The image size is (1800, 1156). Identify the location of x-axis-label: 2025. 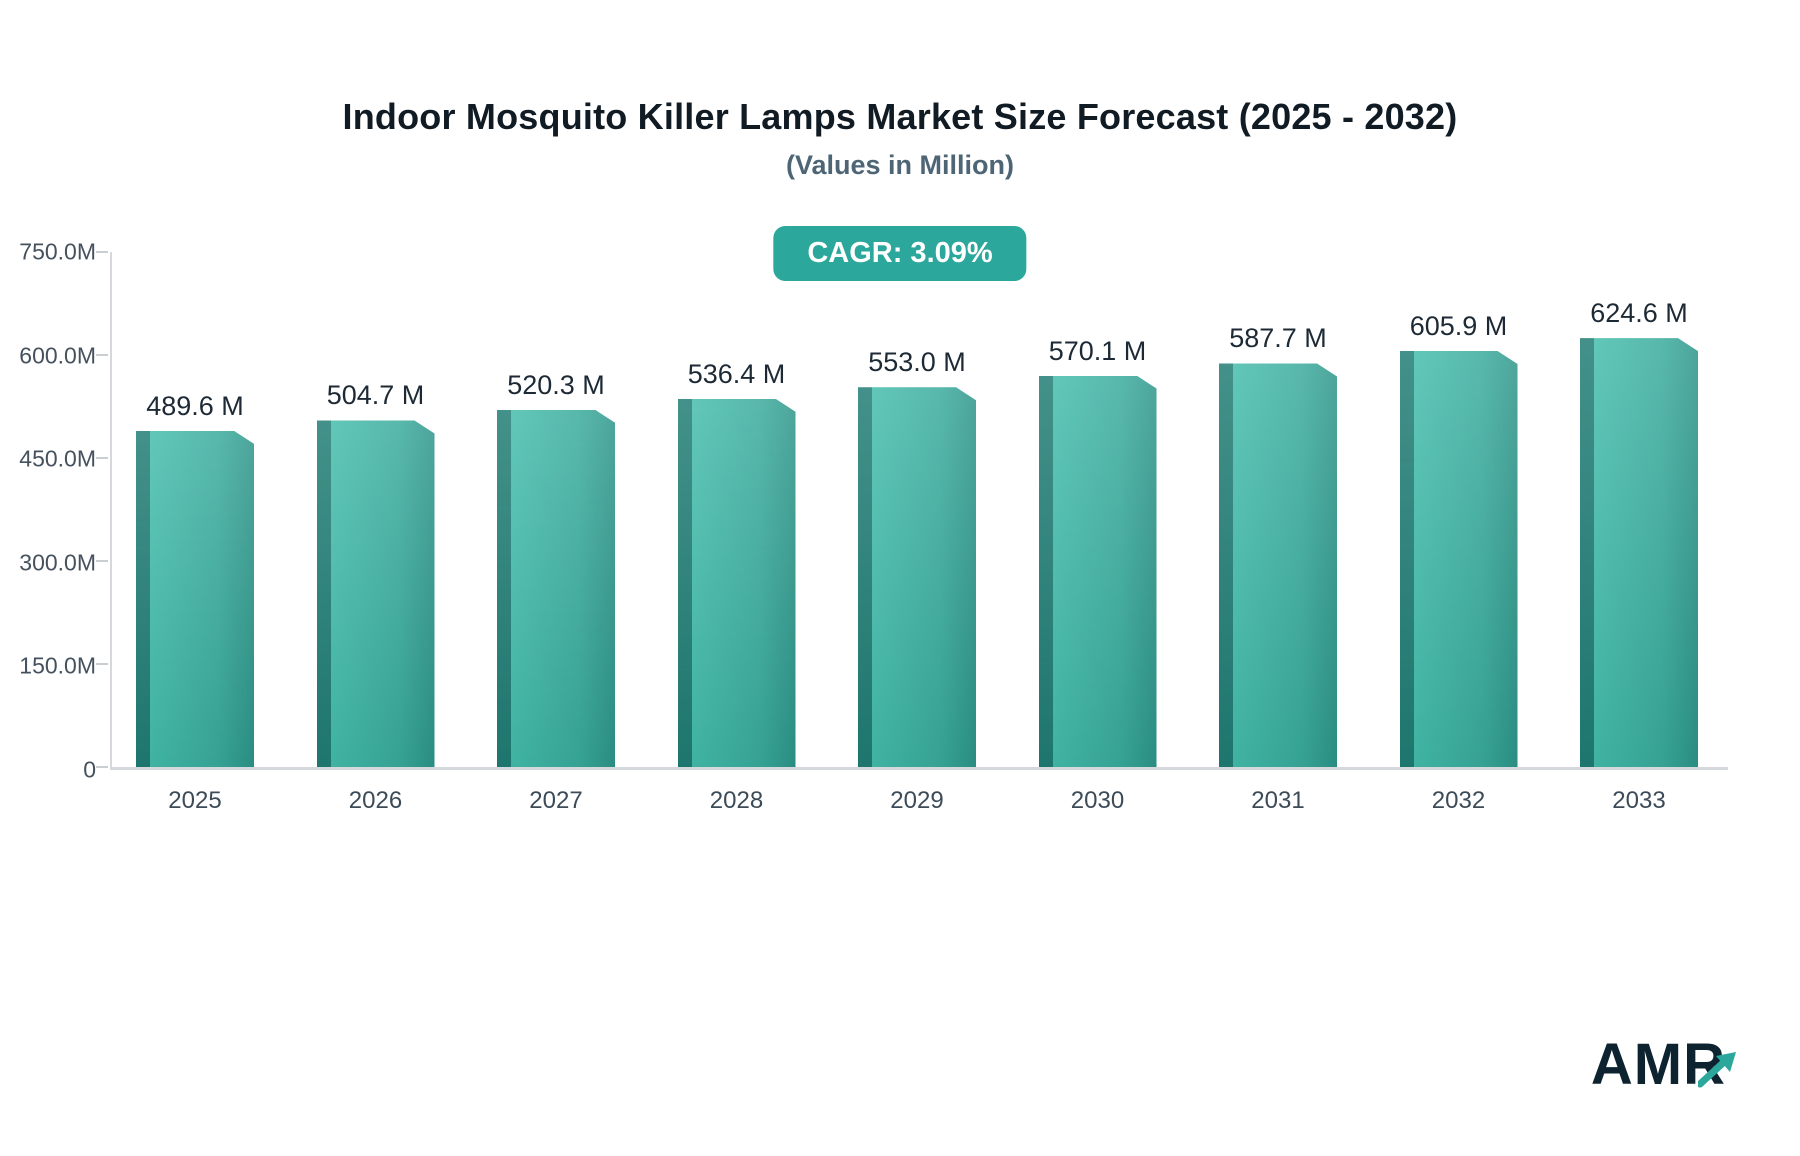
(195, 800).